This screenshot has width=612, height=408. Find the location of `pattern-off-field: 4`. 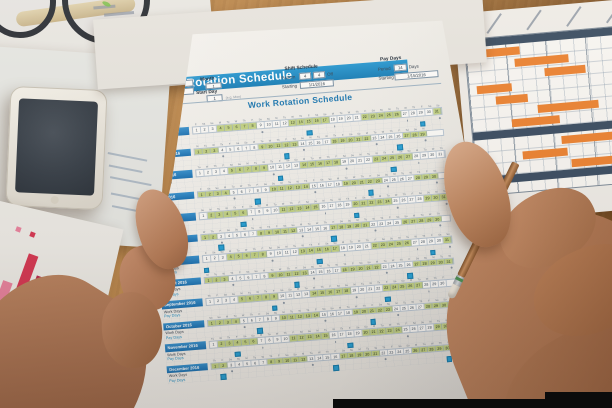

pattern-off-field: 4 is located at coordinates (319, 74).